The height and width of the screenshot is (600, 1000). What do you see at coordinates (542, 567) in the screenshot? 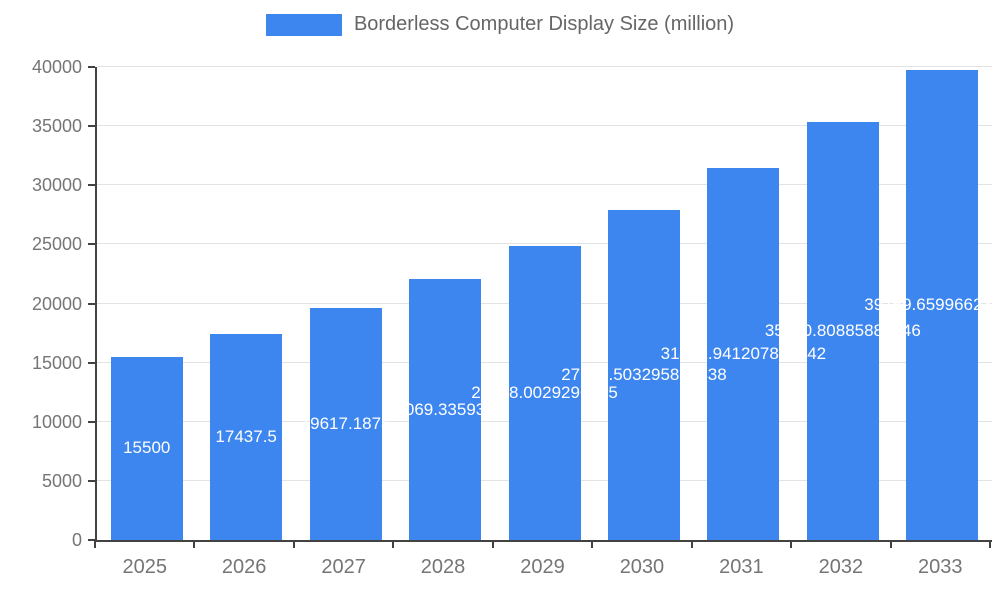
I see `x-axis-label: 2029` at bounding box center [542, 567].